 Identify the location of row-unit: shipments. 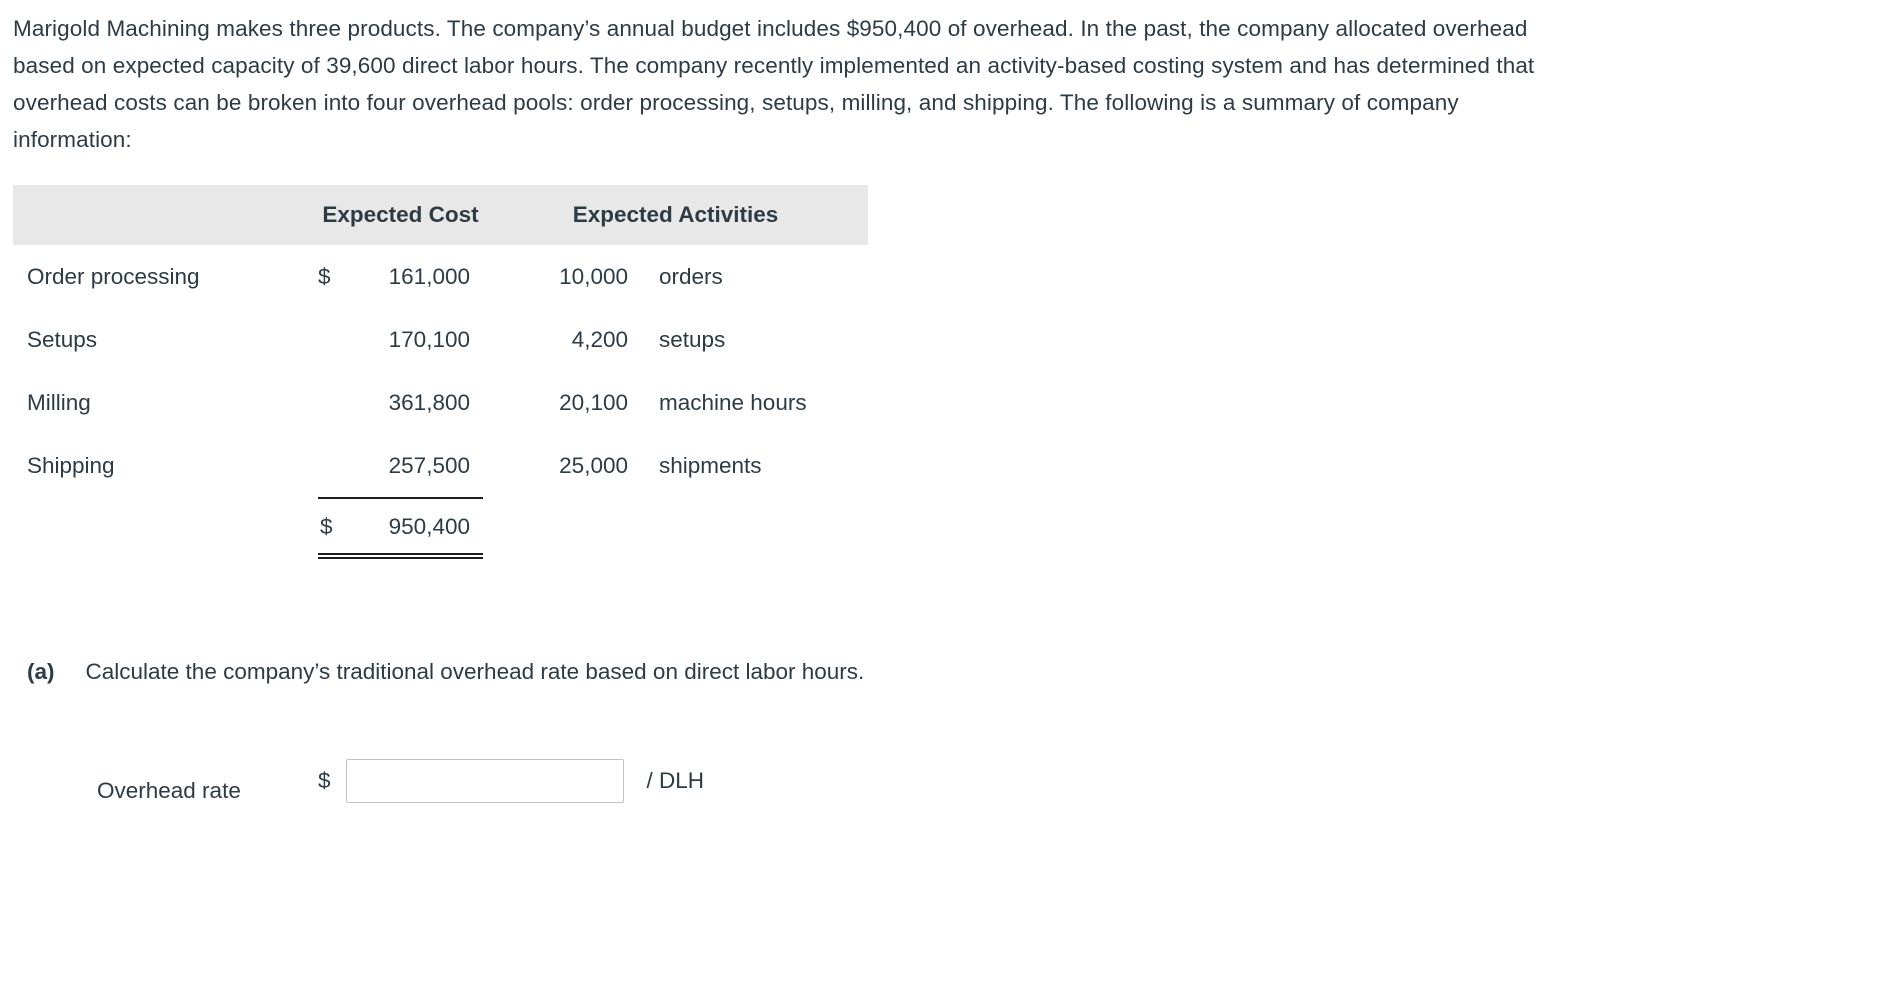
(710, 465).